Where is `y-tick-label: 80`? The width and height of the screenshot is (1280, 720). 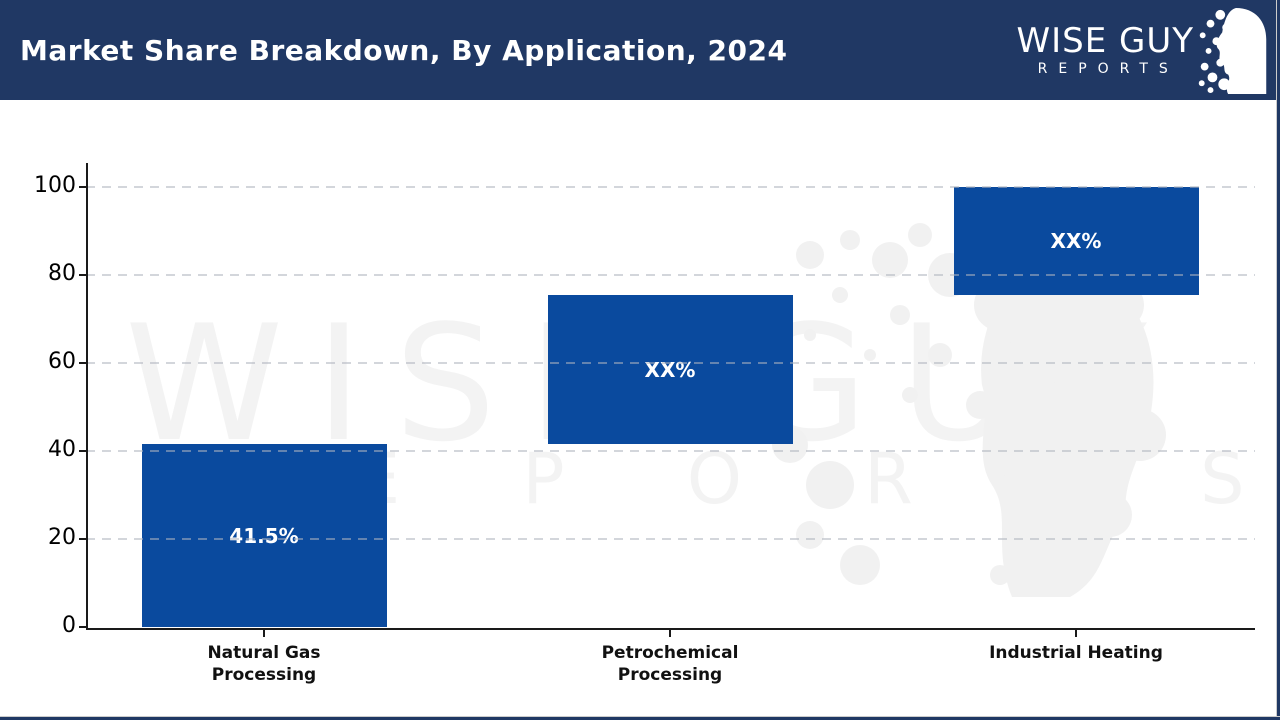 y-tick-label: 80 is located at coordinates (62, 273).